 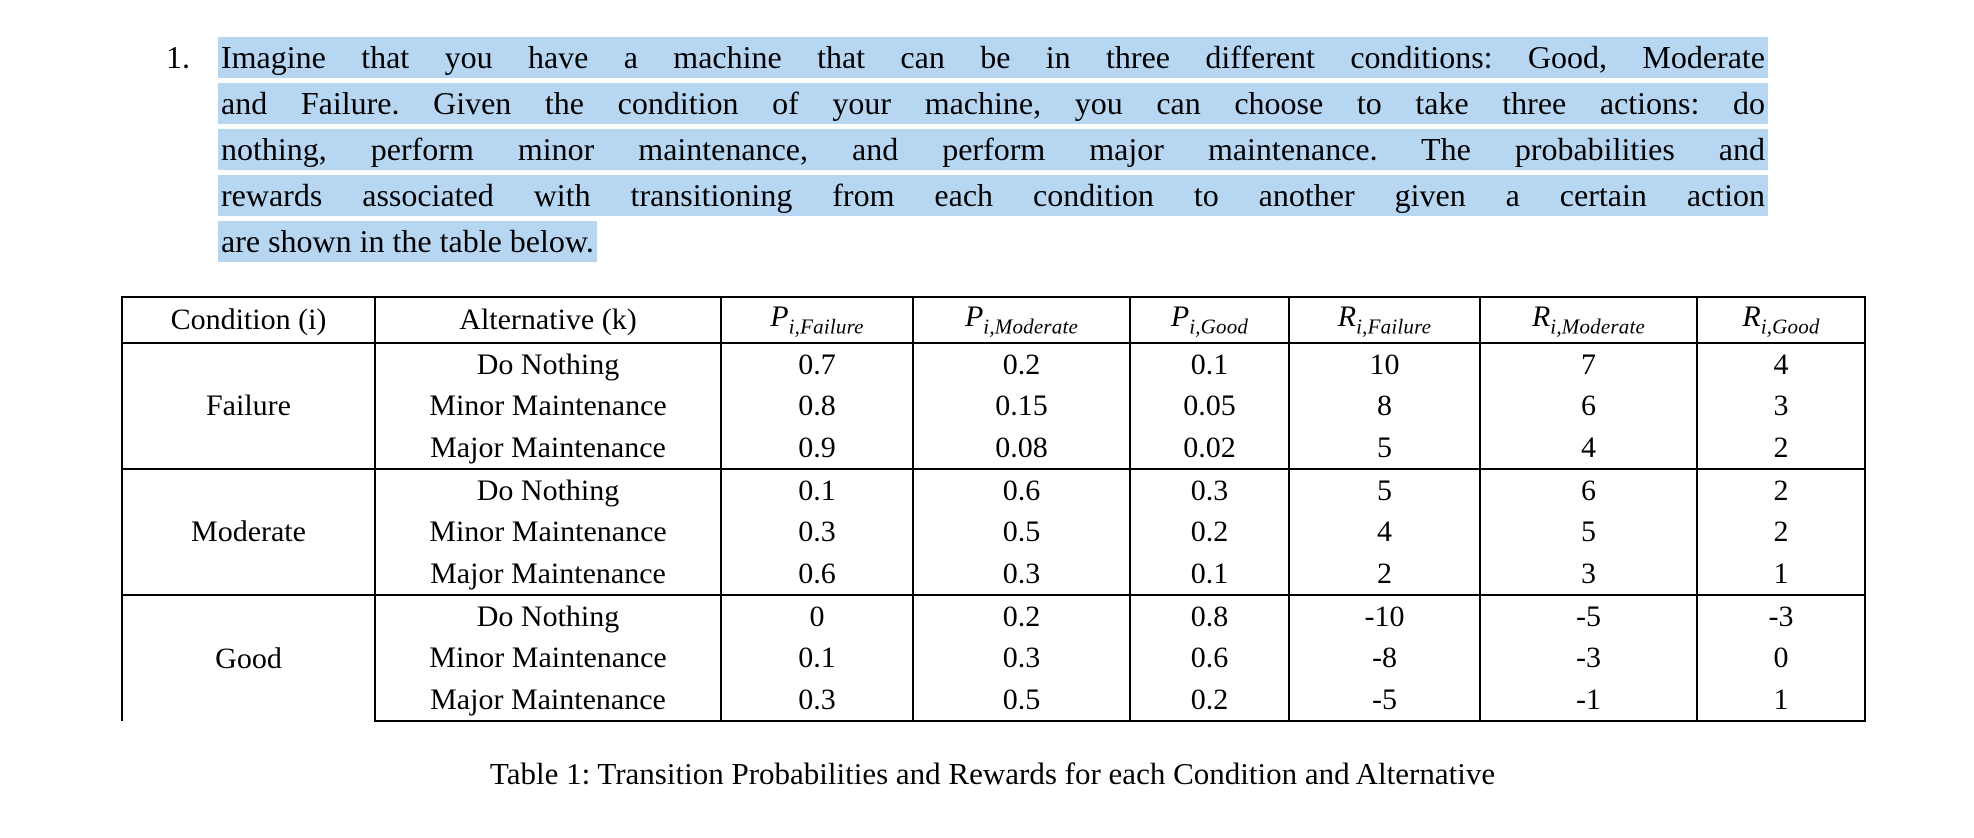 I want to click on table-row: Good Do Nothing 0 0.2 0.8 -10 -5 -3, so click(x=993, y=657).